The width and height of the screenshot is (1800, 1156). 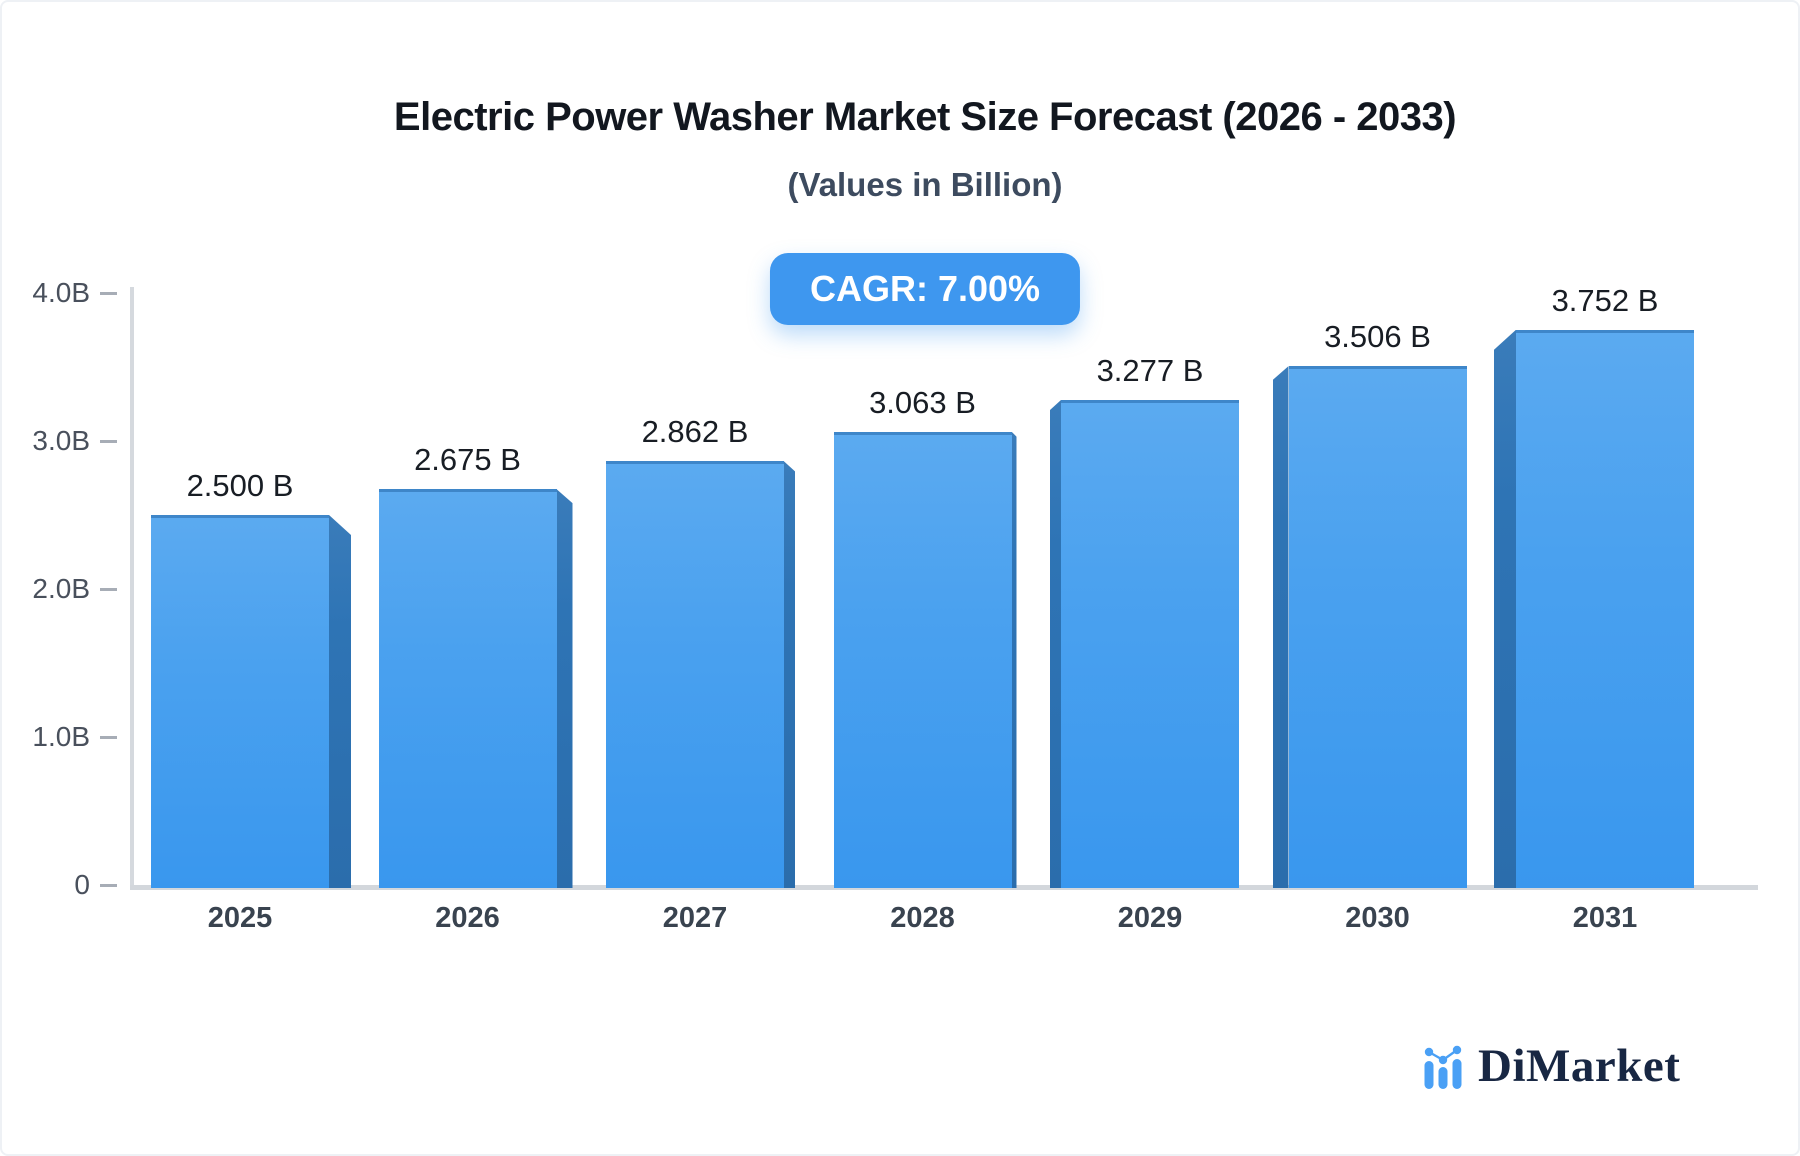 What do you see at coordinates (1579, 1066) in the screenshot?
I see `brand-name: DiMarket` at bounding box center [1579, 1066].